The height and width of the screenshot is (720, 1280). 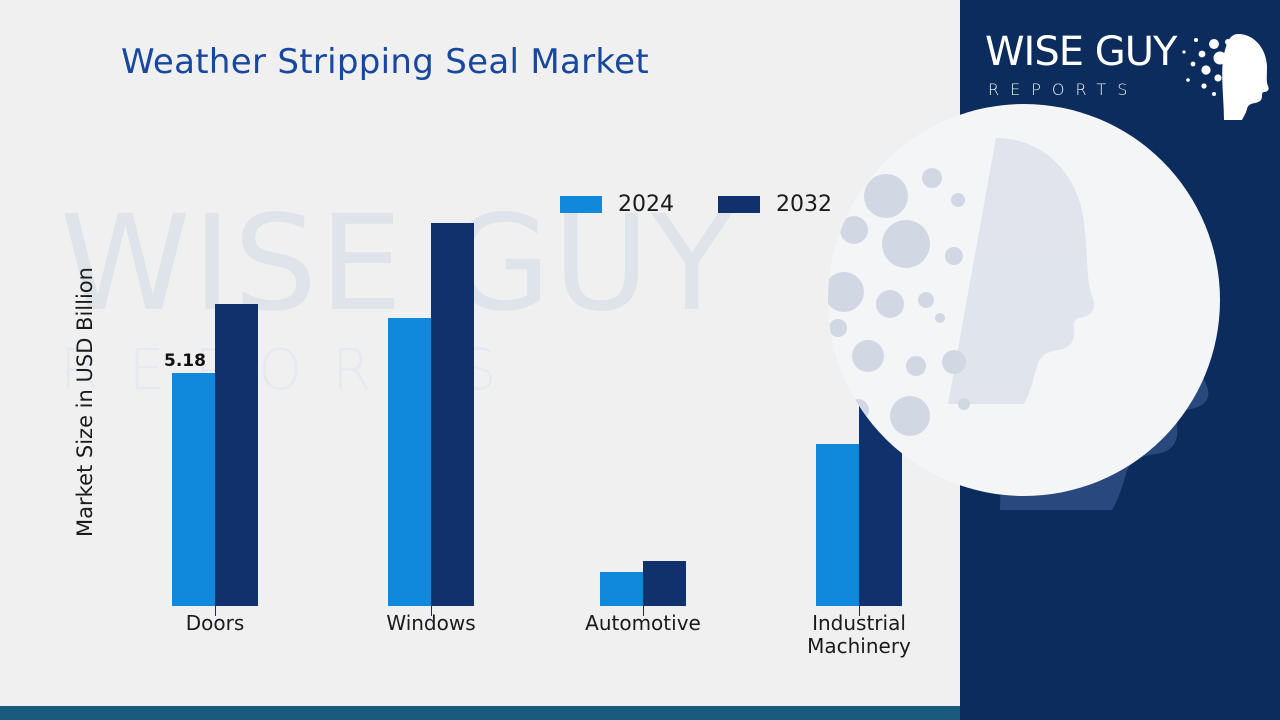 I want to click on bar-2032-windows, so click(x=452, y=414).